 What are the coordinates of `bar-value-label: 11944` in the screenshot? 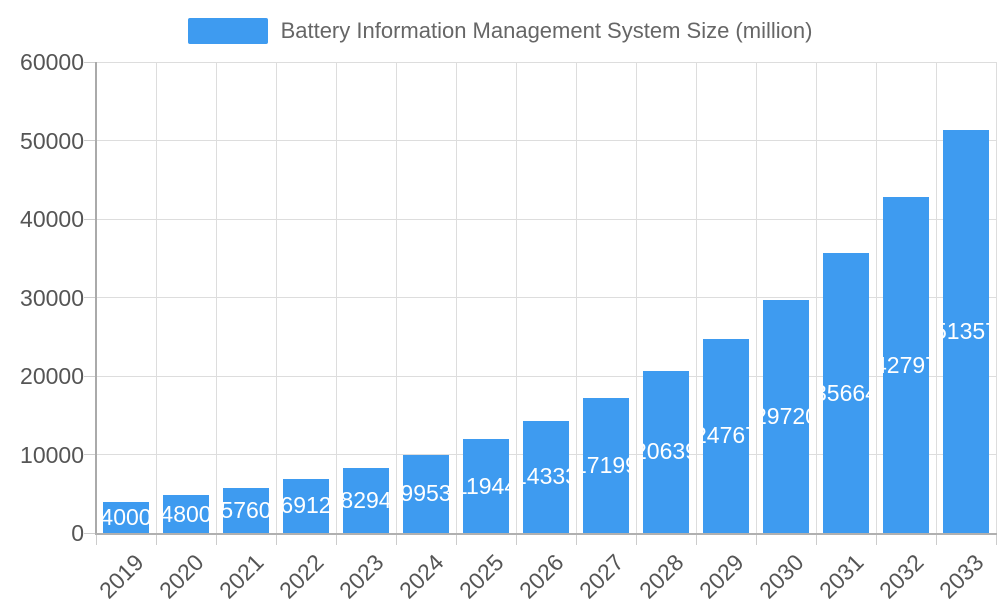 It's located at (486, 485).